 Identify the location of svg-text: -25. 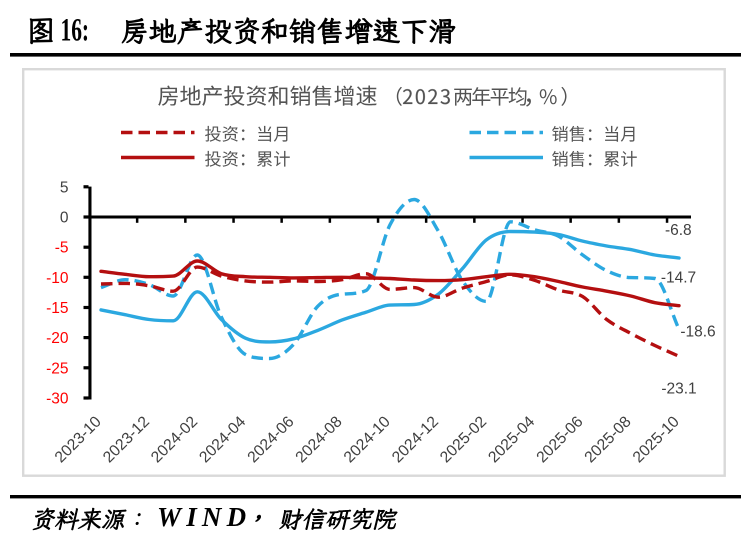
(57, 368).